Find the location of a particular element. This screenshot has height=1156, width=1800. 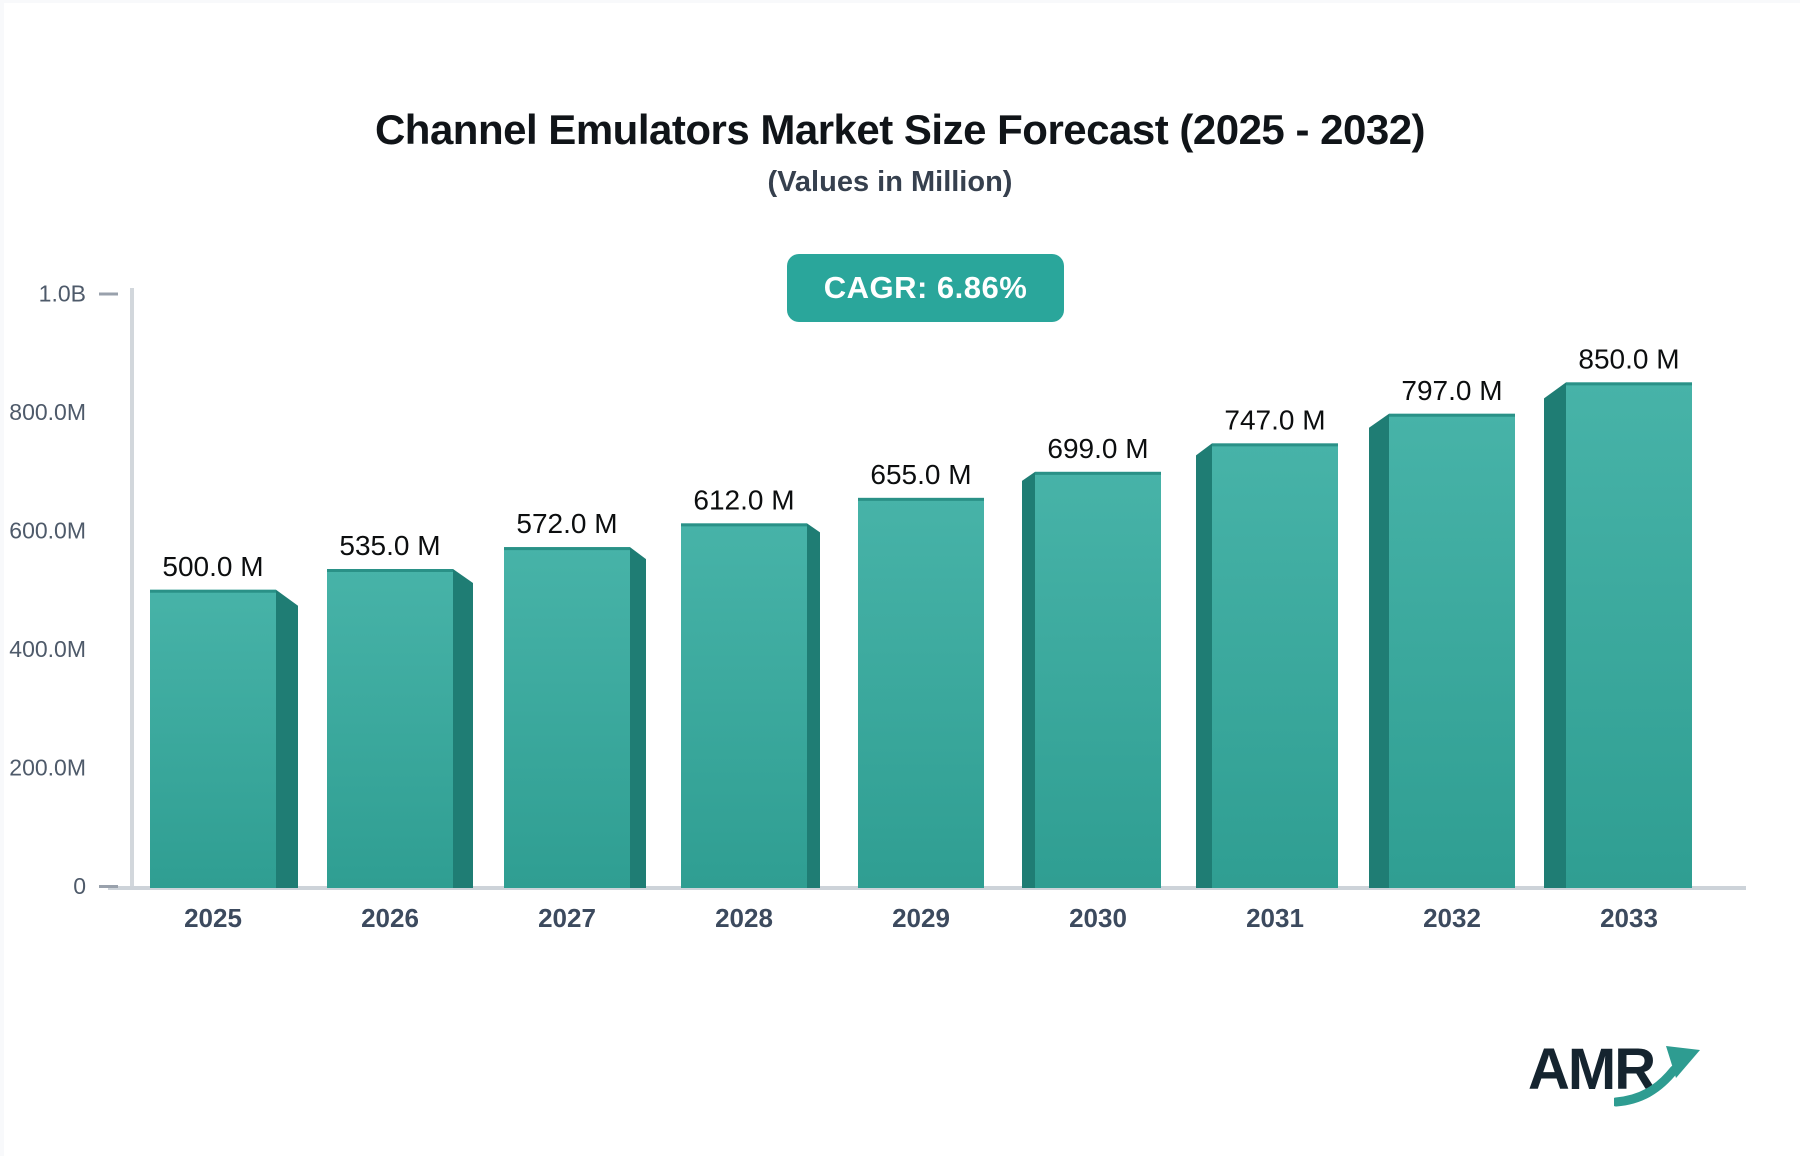

bar-value-label: 655.0 M is located at coordinates (920, 474).